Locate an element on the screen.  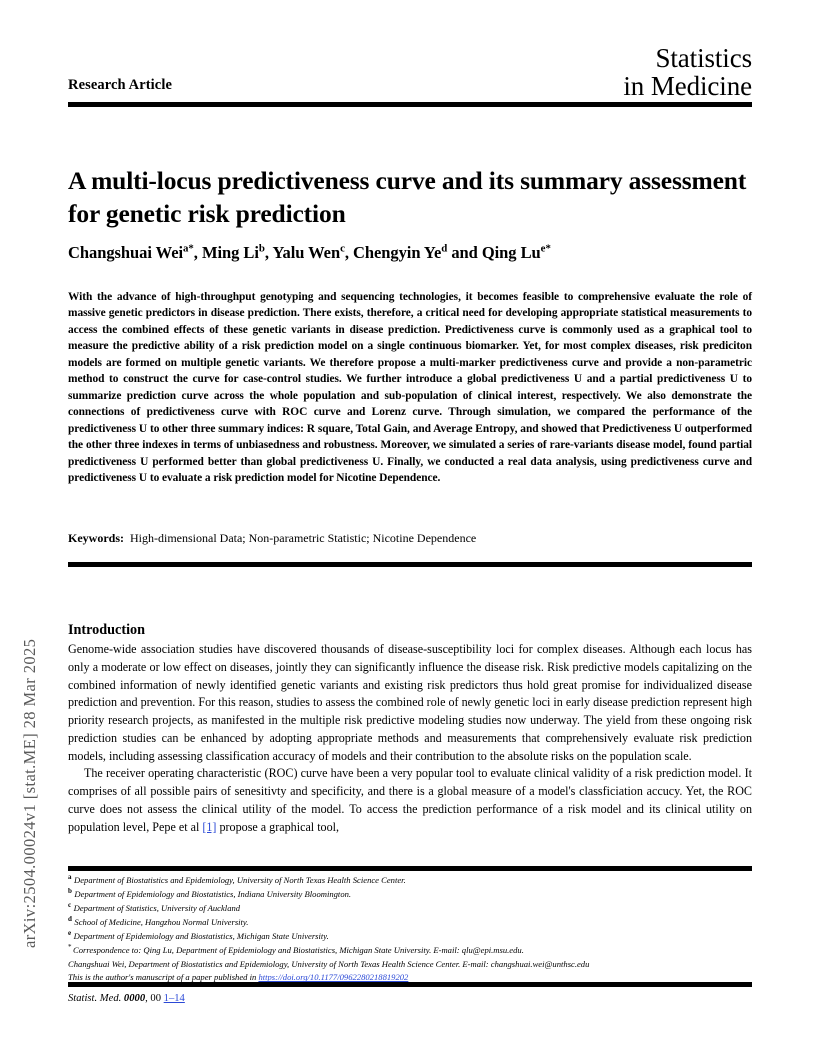
masthead: Research Article Statistics in Medicine is located at coordinates (410, 73).